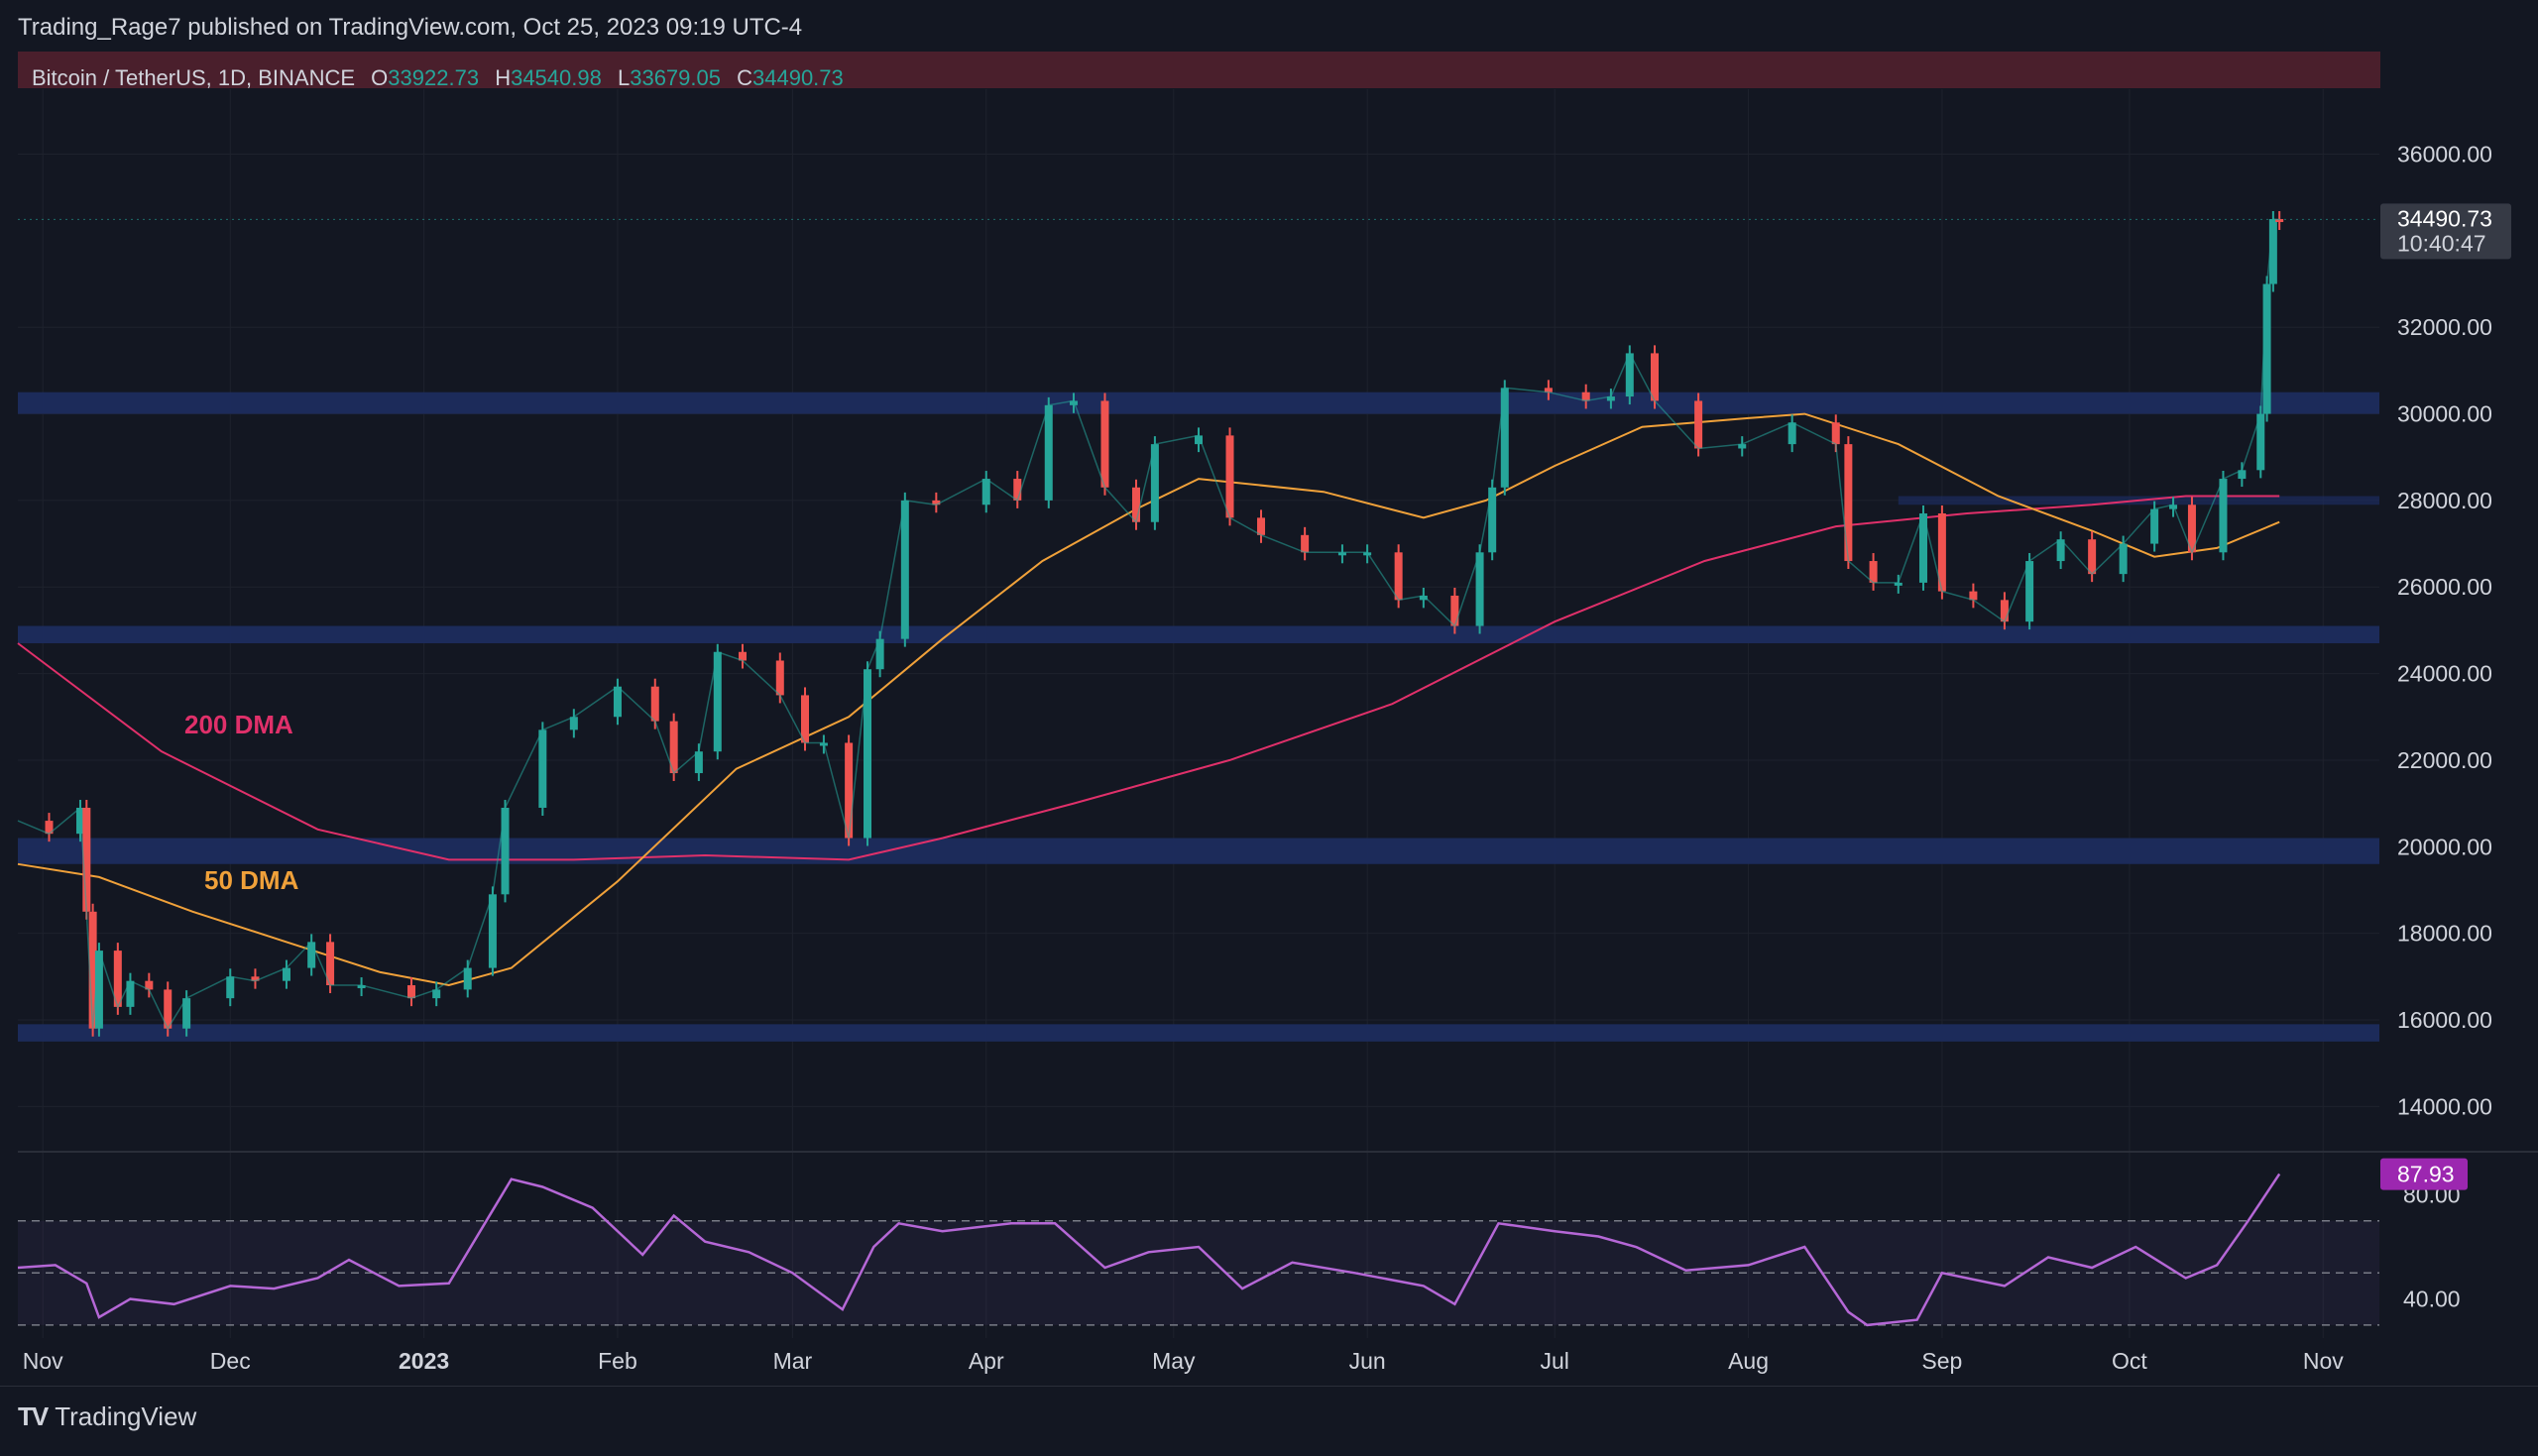  I want to click on tradingview-brand: TradingView, so click(126, 1416).